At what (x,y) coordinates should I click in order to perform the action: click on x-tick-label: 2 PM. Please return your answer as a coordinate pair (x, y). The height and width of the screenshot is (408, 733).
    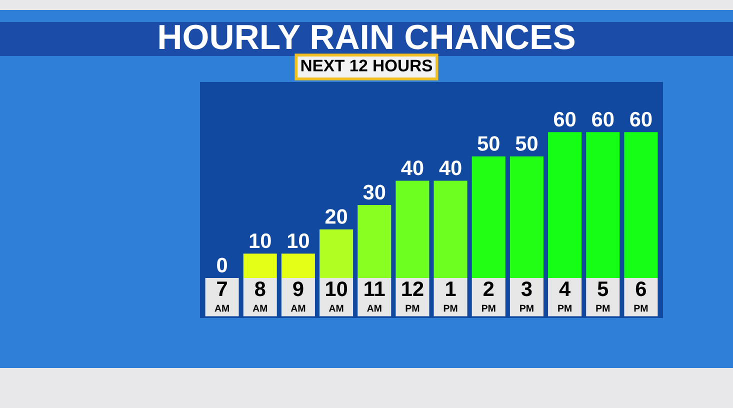
    Looking at the image, I should click on (489, 296).